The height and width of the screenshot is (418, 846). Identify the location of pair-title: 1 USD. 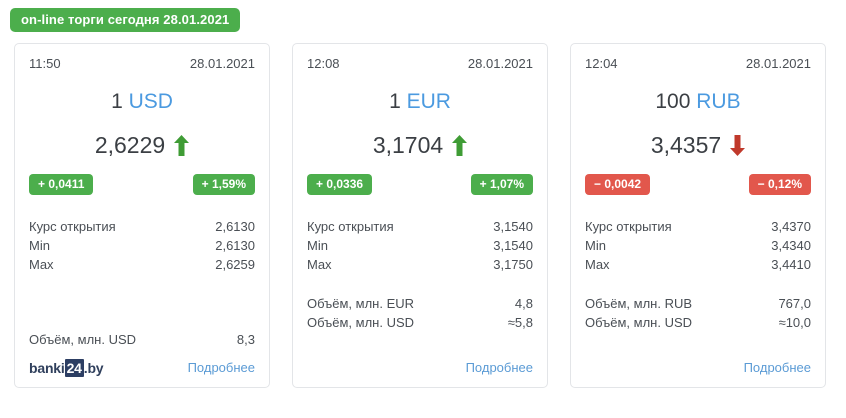
(142, 101).